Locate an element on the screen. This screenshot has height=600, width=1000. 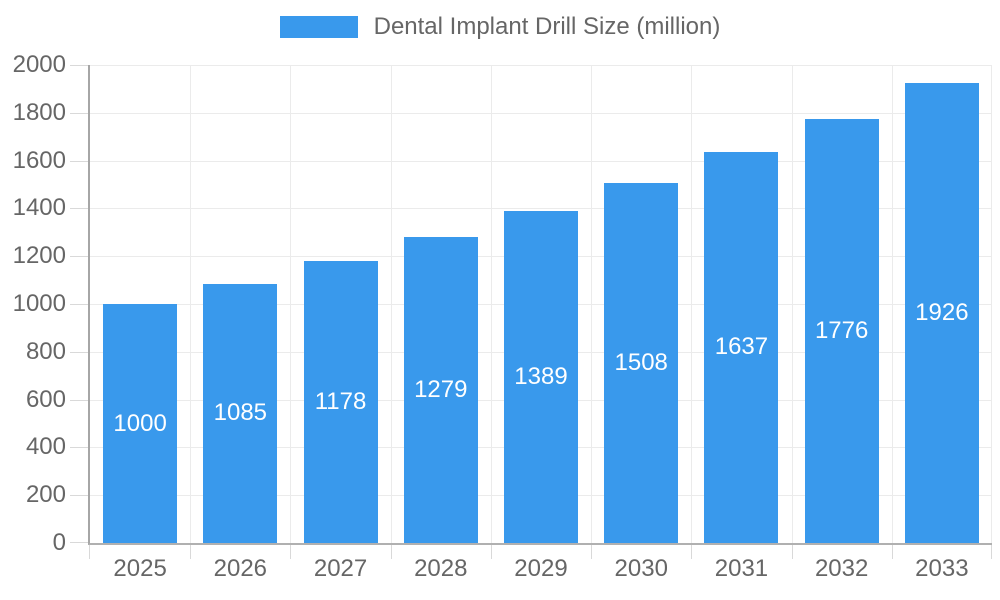
legend-item: Dental Implant Drill Size (million) is located at coordinates (500, 27).